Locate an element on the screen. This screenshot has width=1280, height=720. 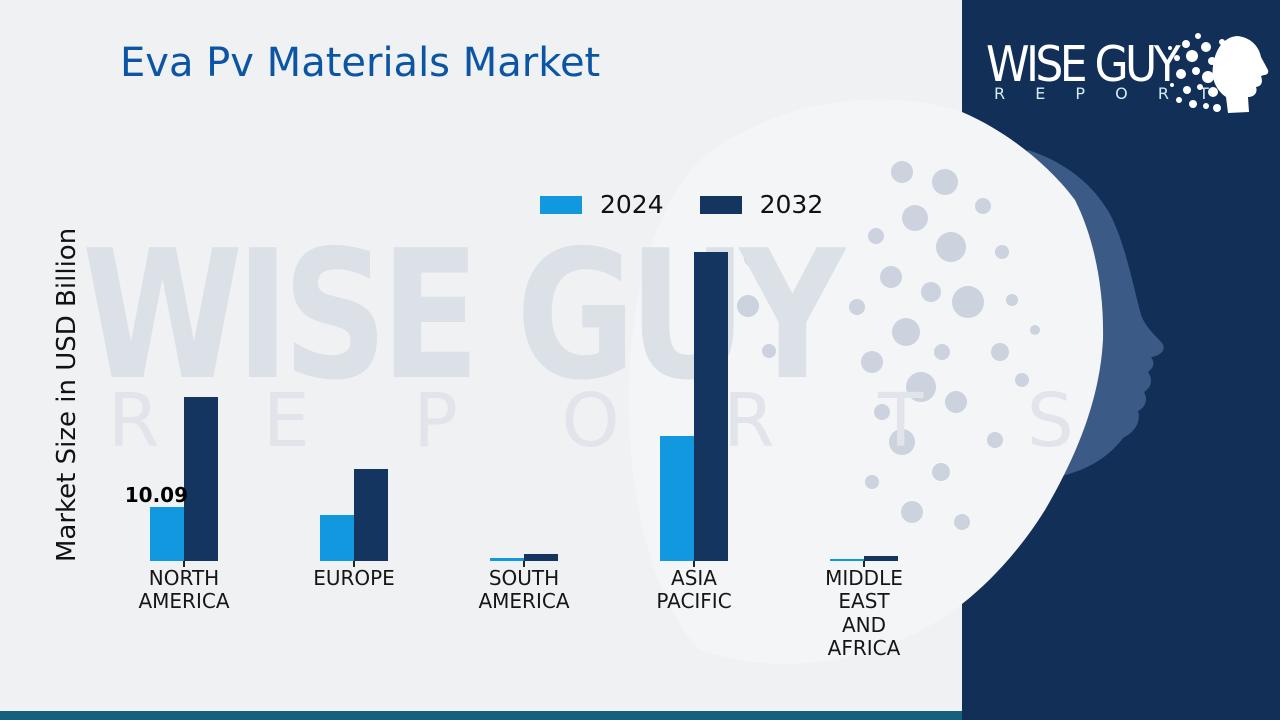
logo-face-icon is located at coordinates (1218, 73).